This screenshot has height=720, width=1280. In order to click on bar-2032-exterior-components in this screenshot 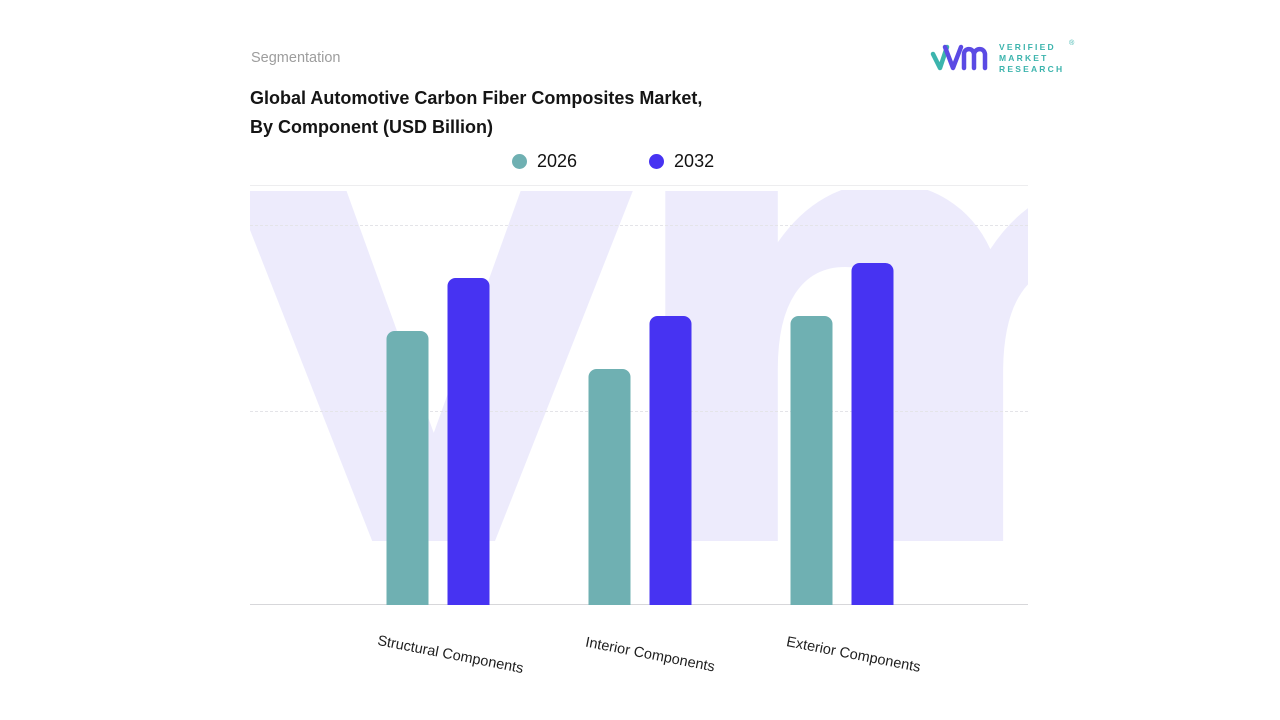, I will do `click(872, 434)`.